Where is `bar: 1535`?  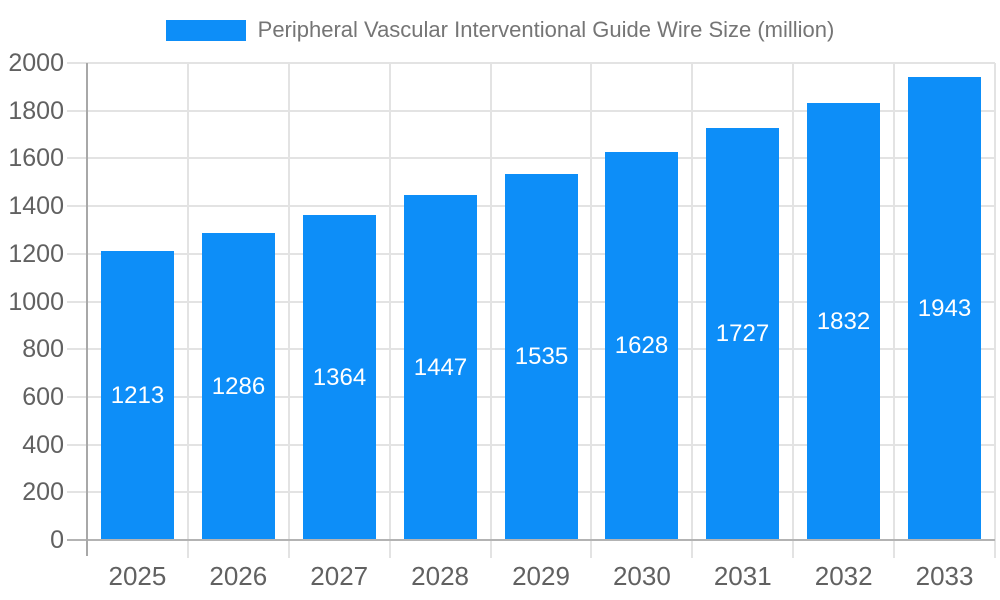 bar: 1535 is located at coordinates (541, 357).